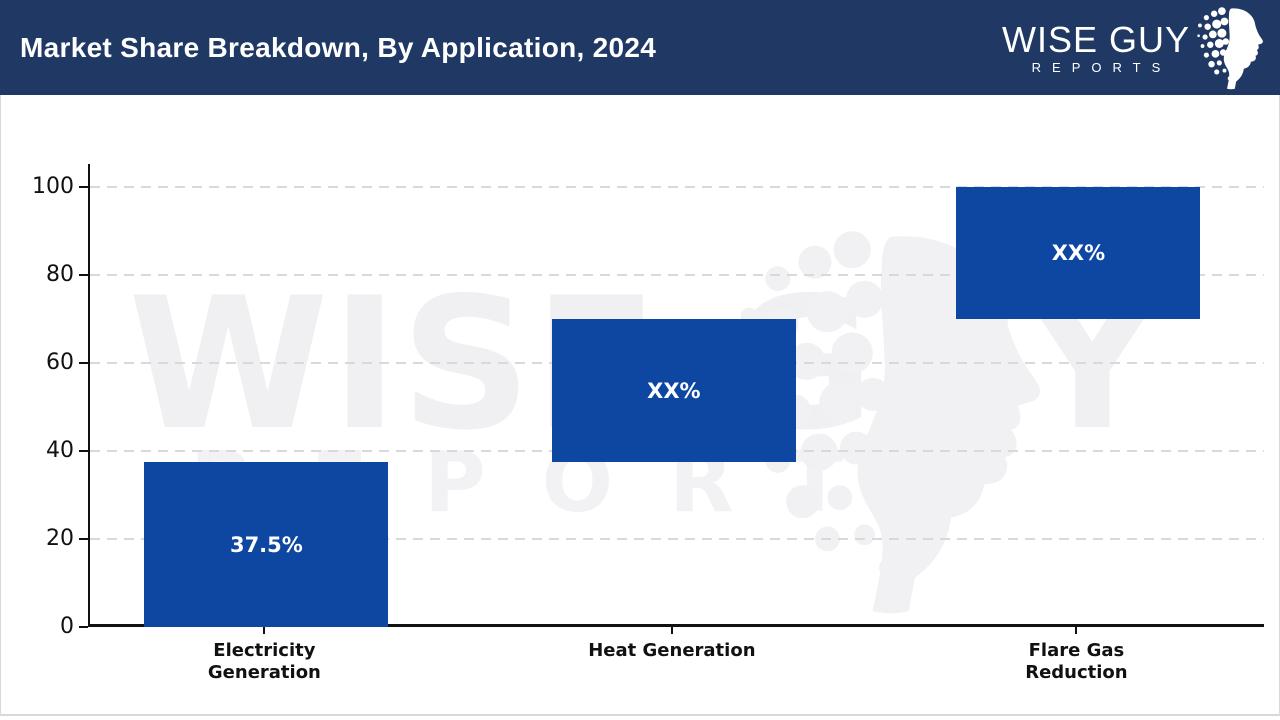 The image size is (1280, 720). What do you see at coordinates (60, 362) in the screenshot?
I see `y-tick-label: 60` at bounding box center [60, 362].